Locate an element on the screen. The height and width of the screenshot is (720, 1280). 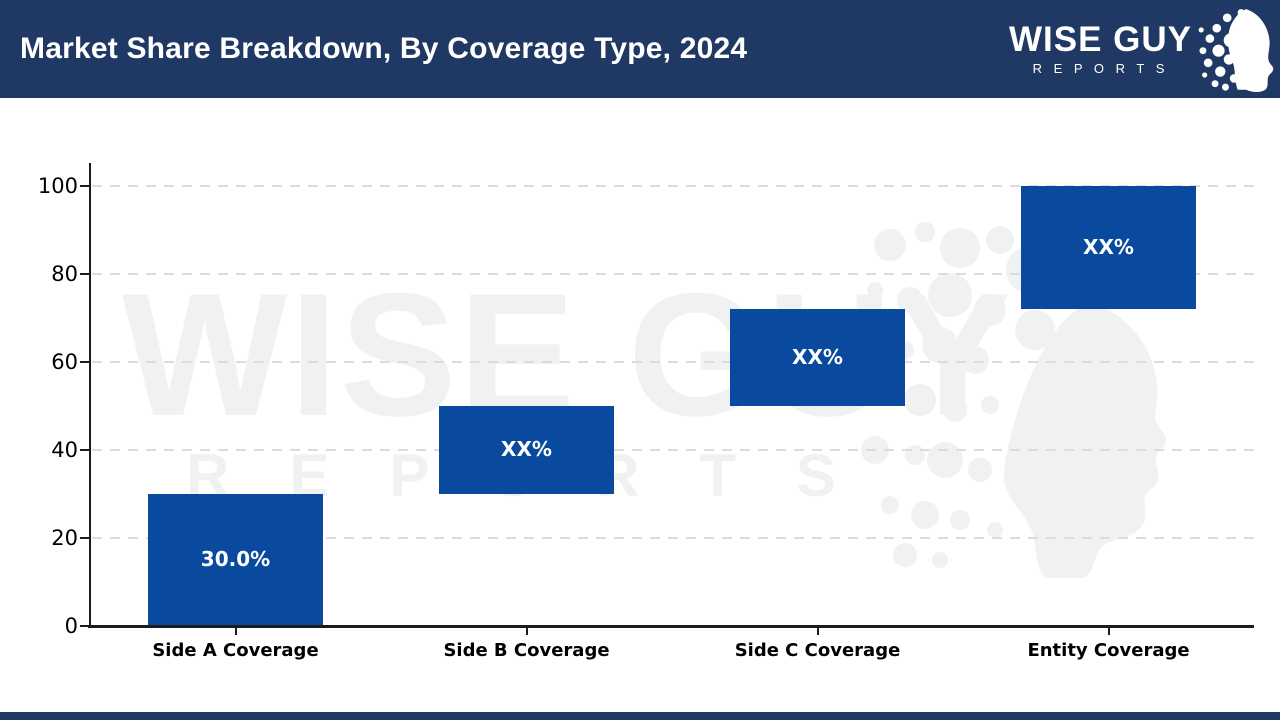
x-category-label: Entity Coverage is located at coordinates (1108, 650).